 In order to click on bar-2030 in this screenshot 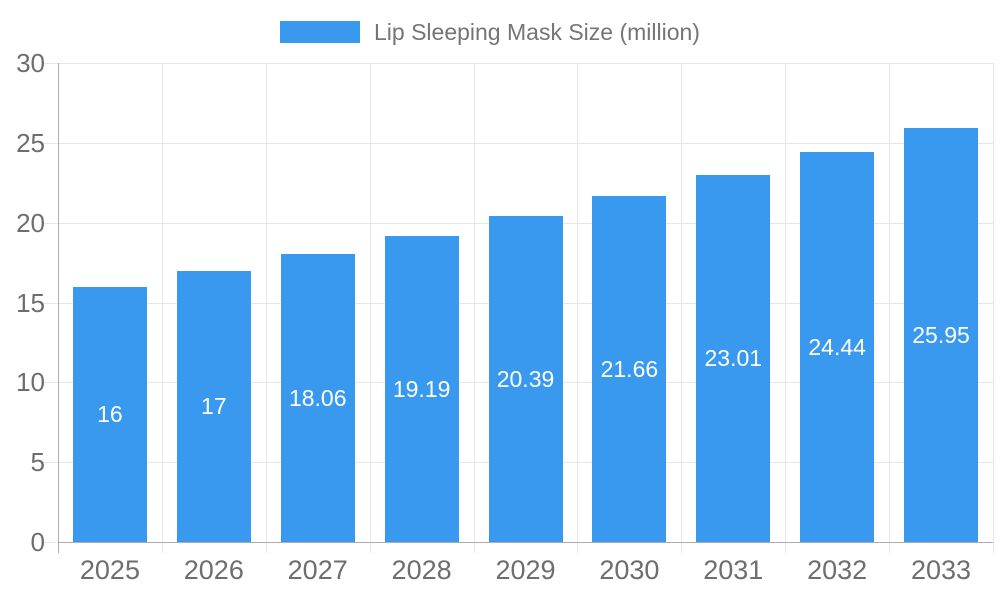, I will do `click(629, 369)`.